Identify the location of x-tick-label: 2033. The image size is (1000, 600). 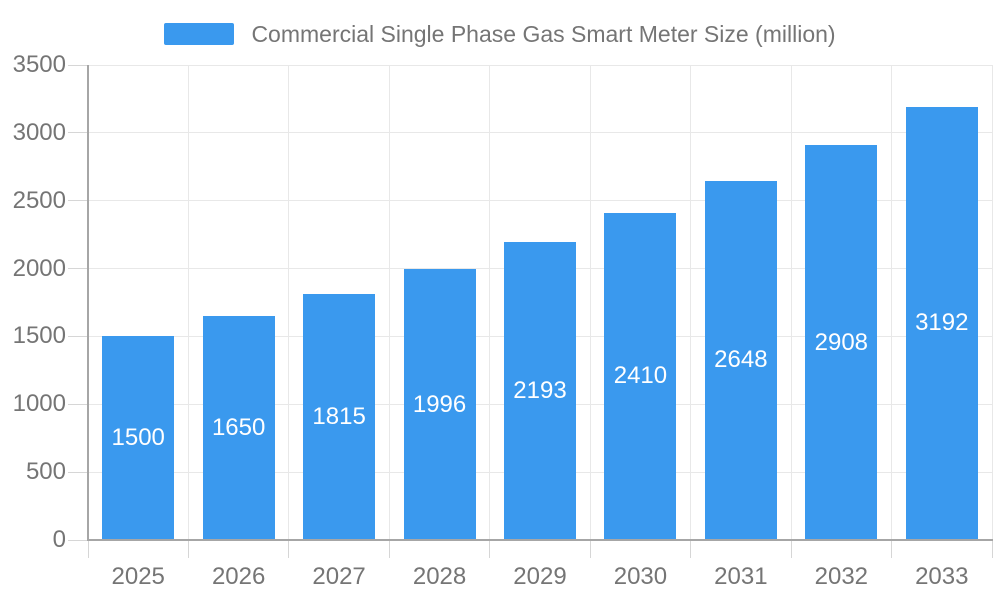
(942, 576).